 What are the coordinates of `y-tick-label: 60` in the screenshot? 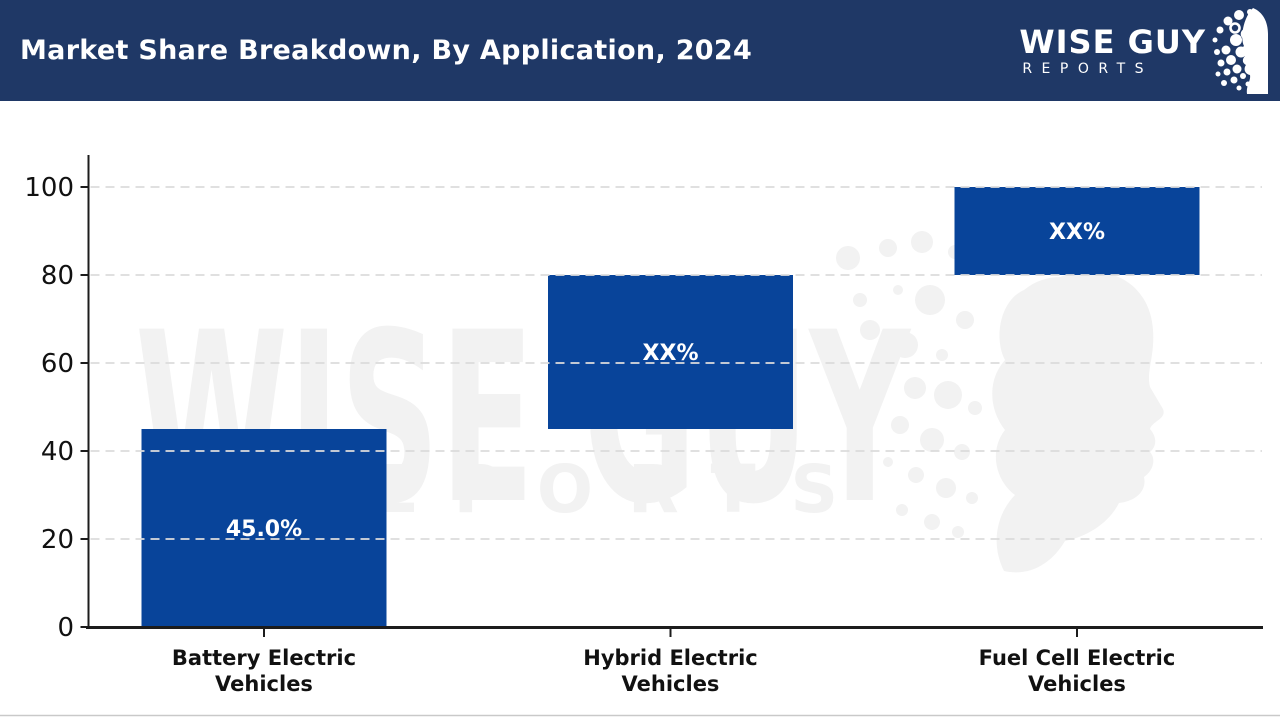 It's located at (57, 364).